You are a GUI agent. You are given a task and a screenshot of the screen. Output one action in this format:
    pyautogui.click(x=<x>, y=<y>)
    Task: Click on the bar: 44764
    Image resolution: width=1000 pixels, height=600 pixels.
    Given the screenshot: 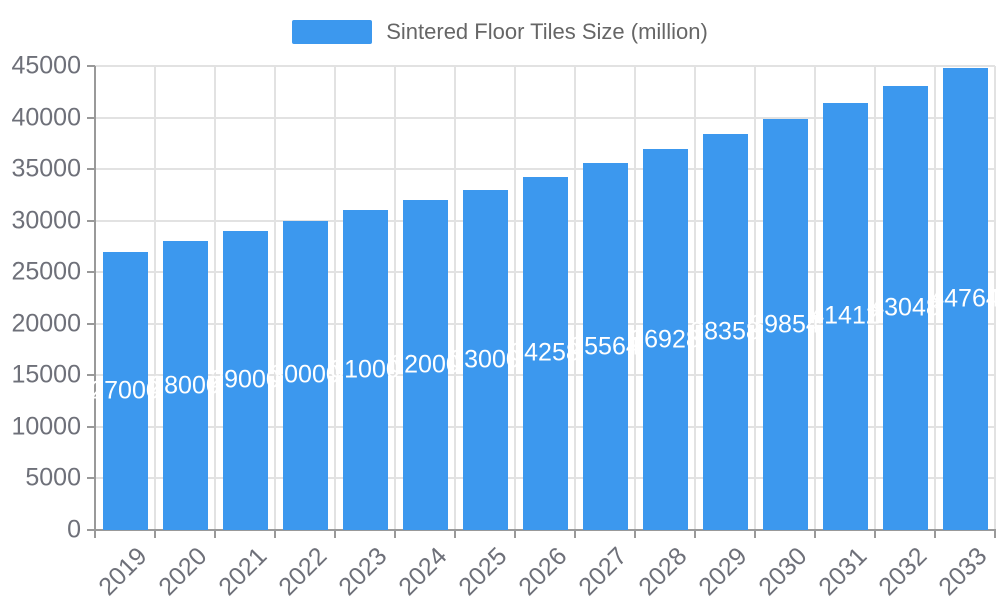 What is the action you would take?
    pyautogui.click(x=965, y=299)
    